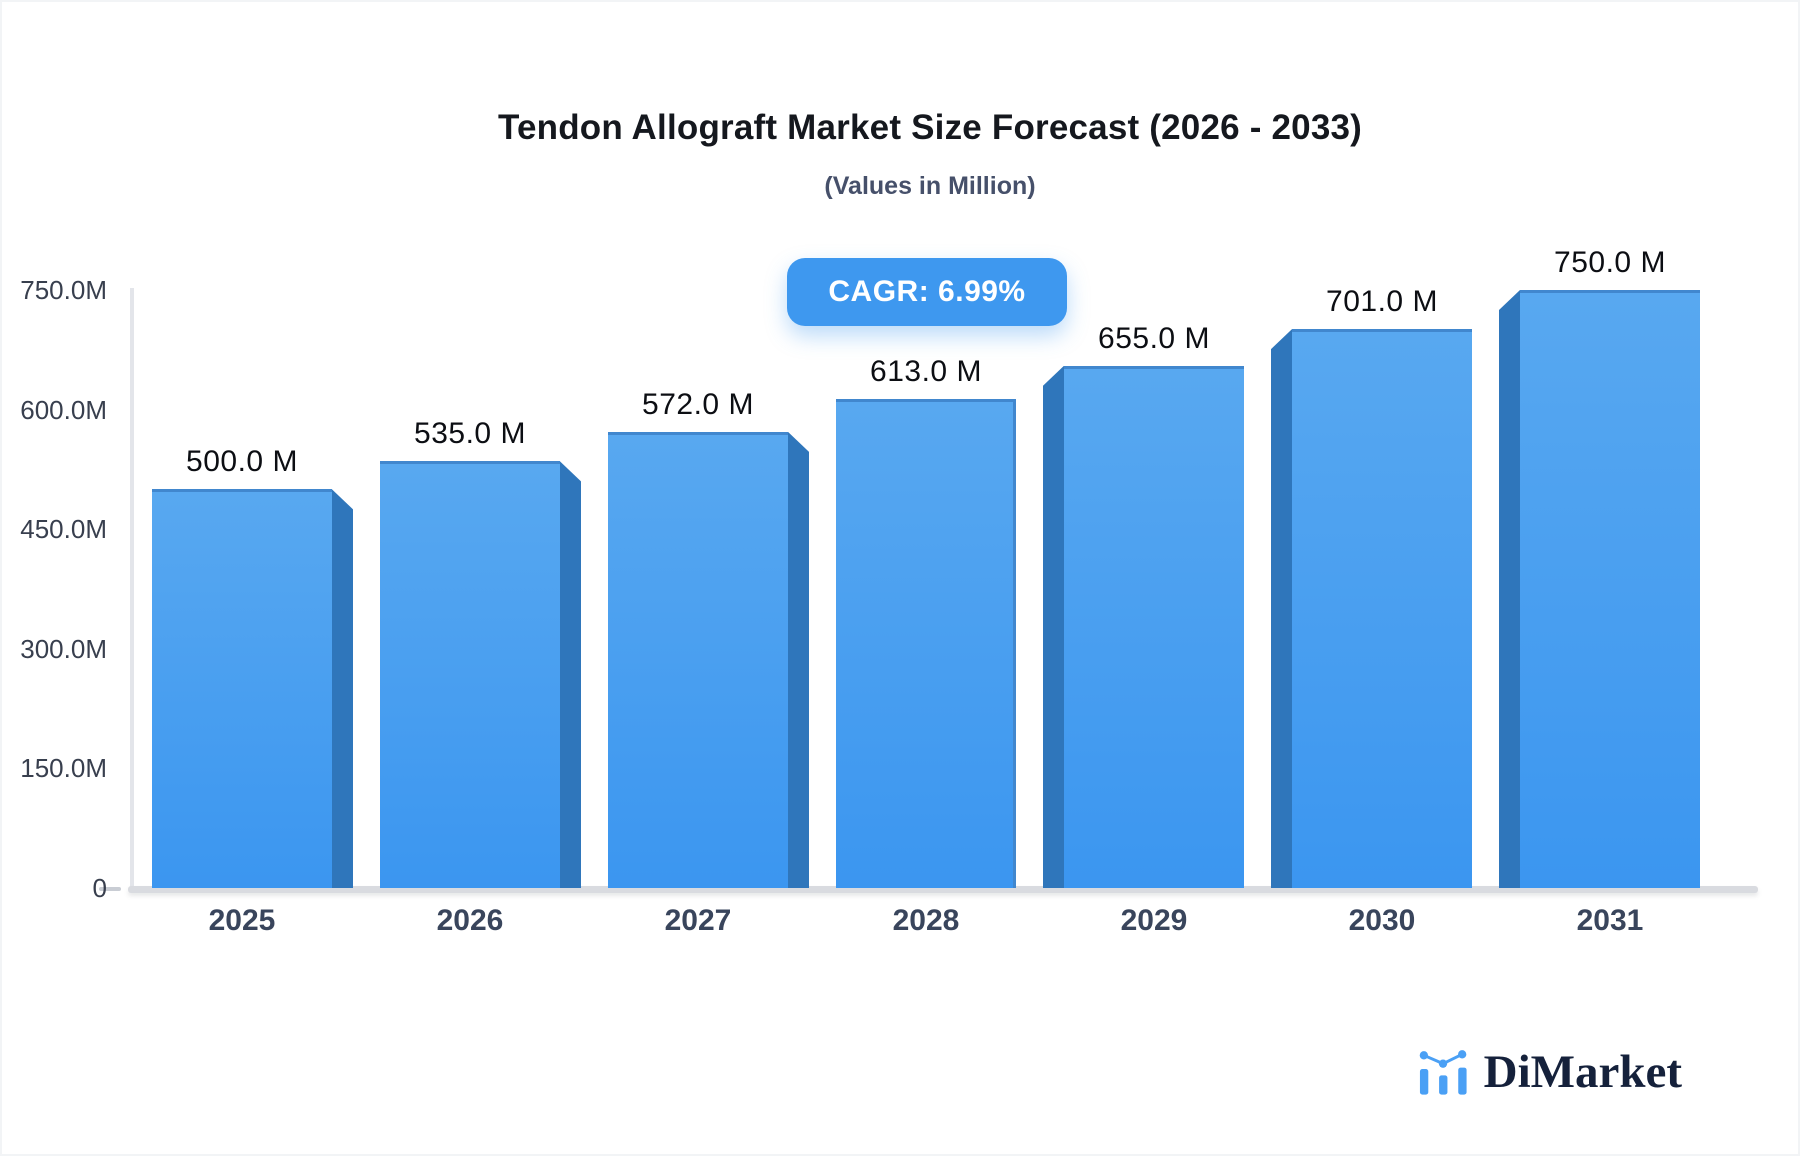 The image size is (1800, 1156). What do you see at coordinates (63, 409) in the screenshot?
I see `y-axis-tick-label: 600.0M` at bounding box center [63, 409].